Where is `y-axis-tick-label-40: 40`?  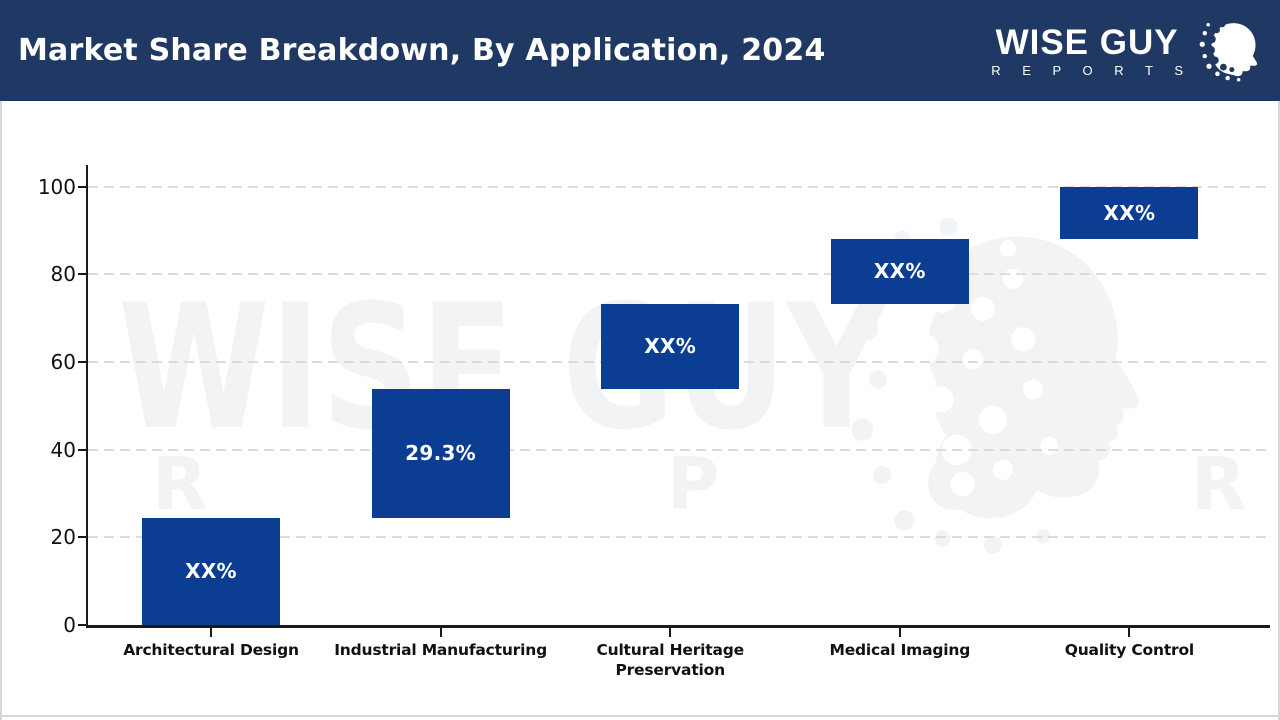
y-axis-tick-label-40: 40 is located at coordinates (63, 449).